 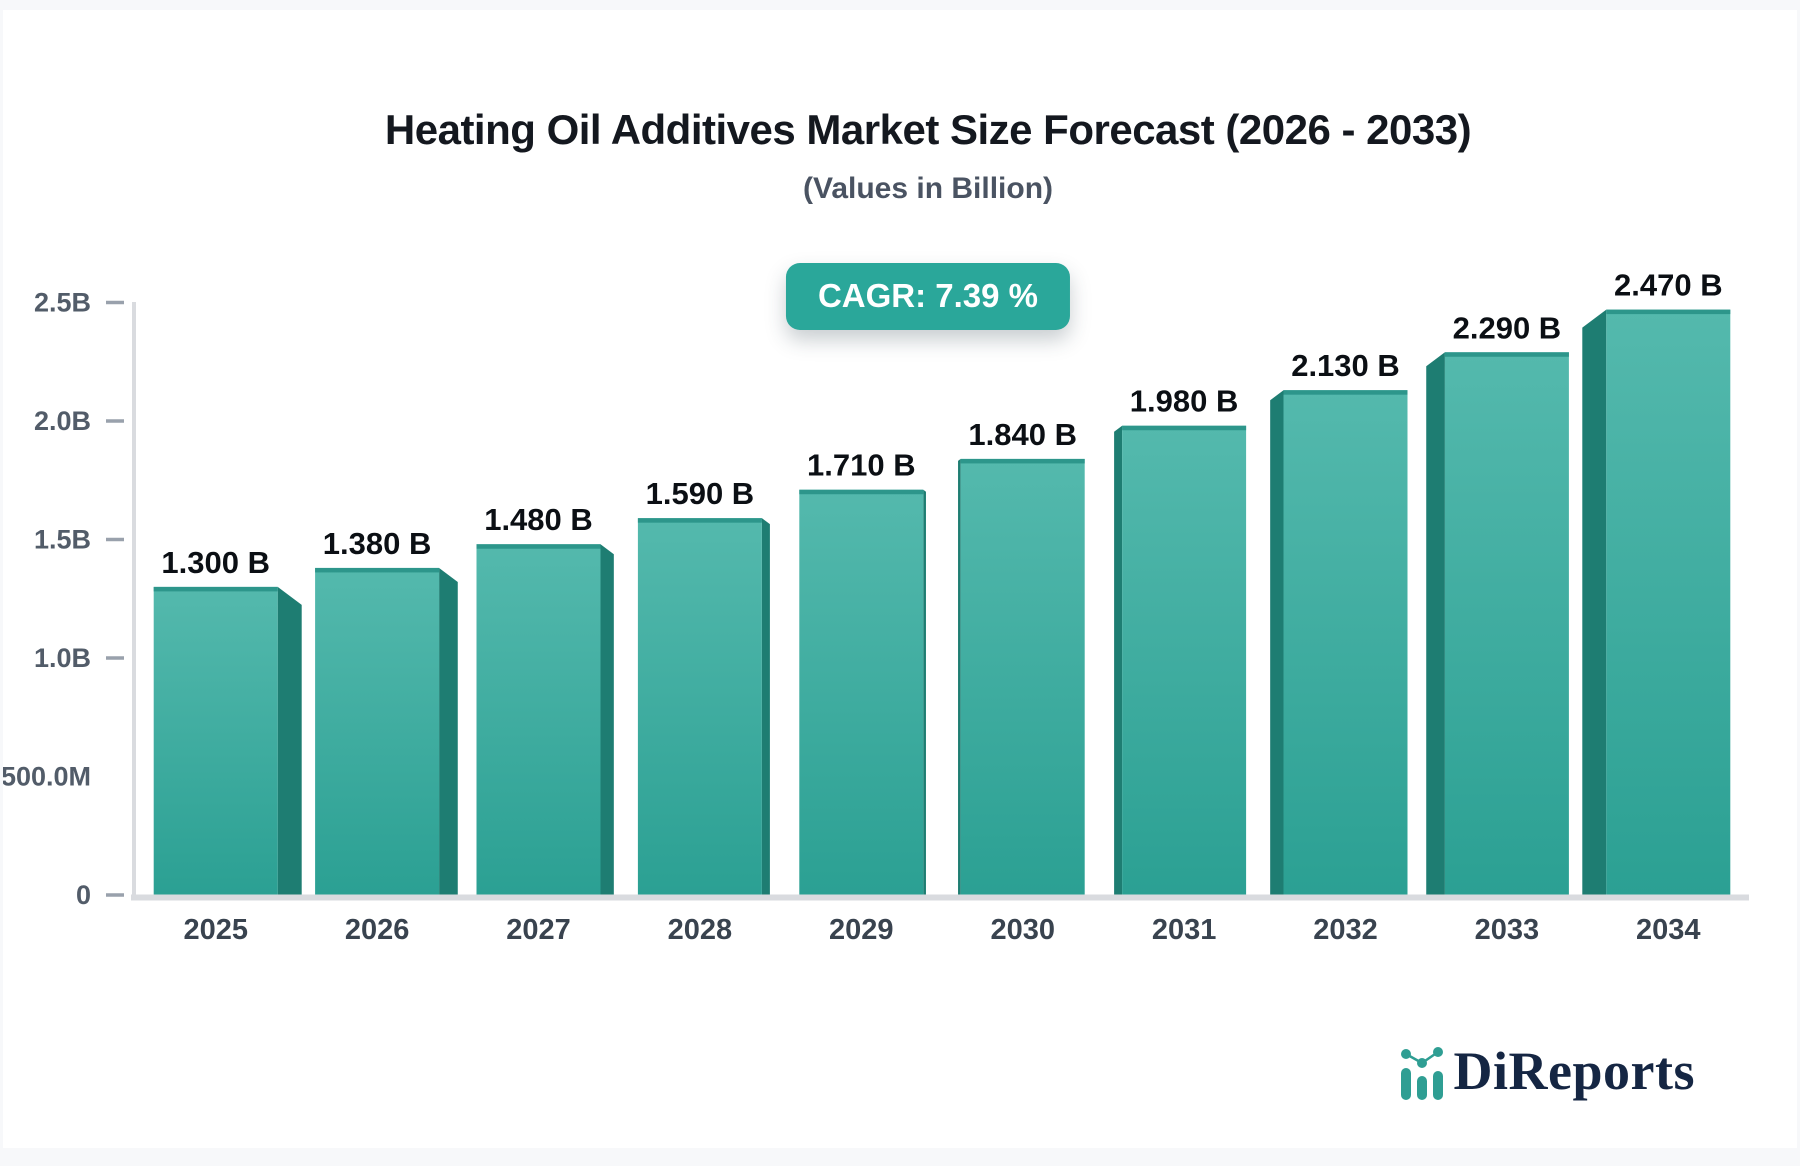 What do you see at coordinates (1668, 285) in the screenshot?
I see `bar-value-label: 2.470 B` at bounding box center [1668, 285].